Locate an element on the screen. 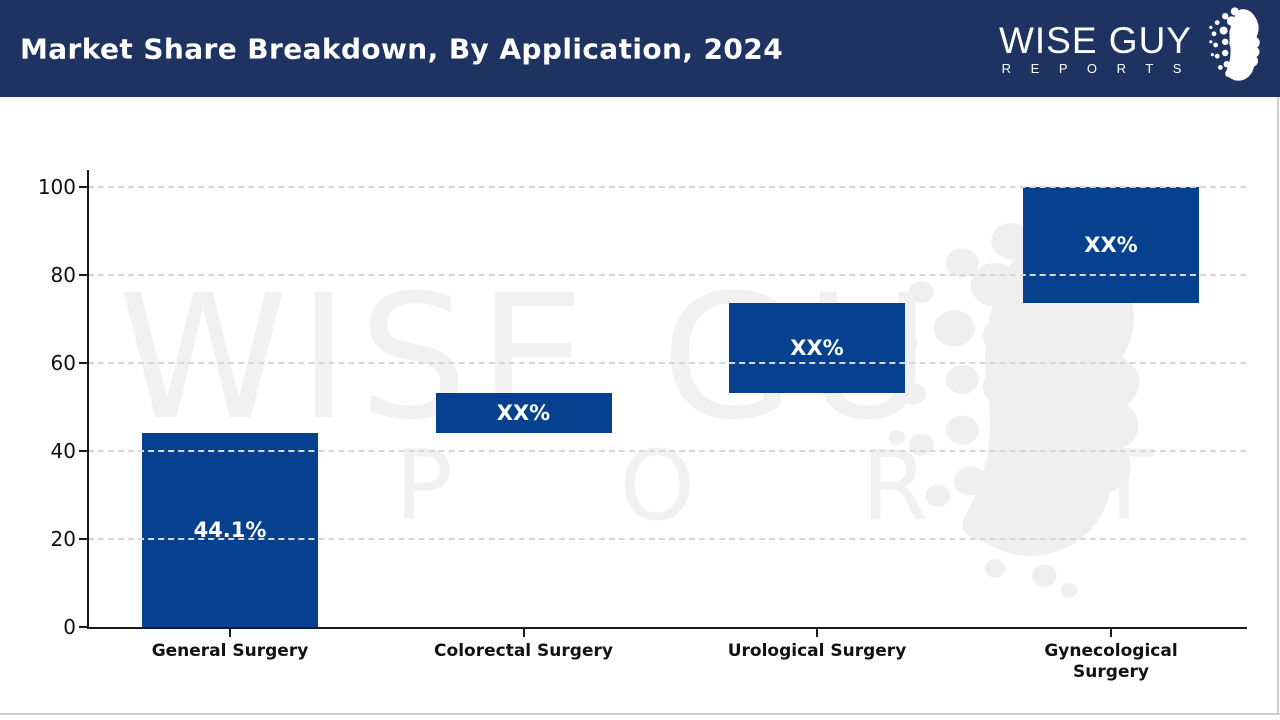  watermark-head-icon is located at coordinates (1010, 410).